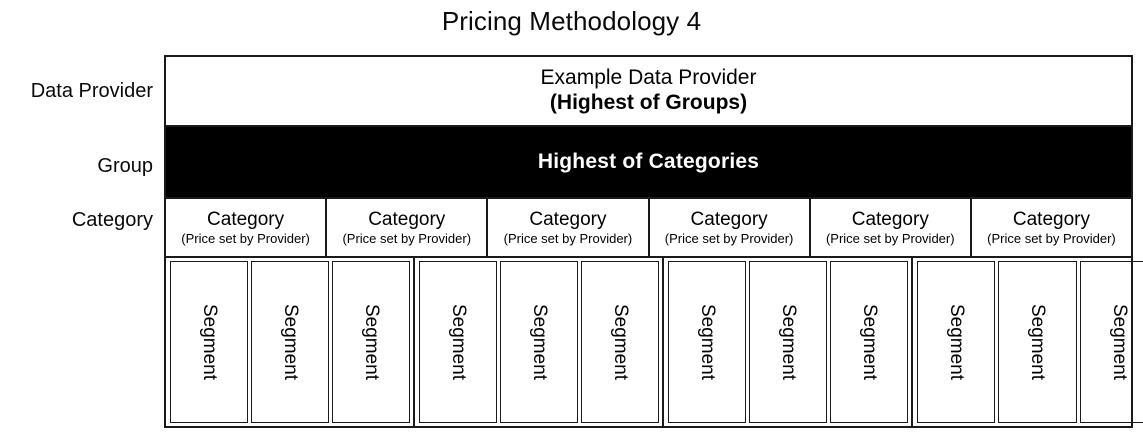  I want to click on row-label-data-provider: Data Provider, so click(91, 91).